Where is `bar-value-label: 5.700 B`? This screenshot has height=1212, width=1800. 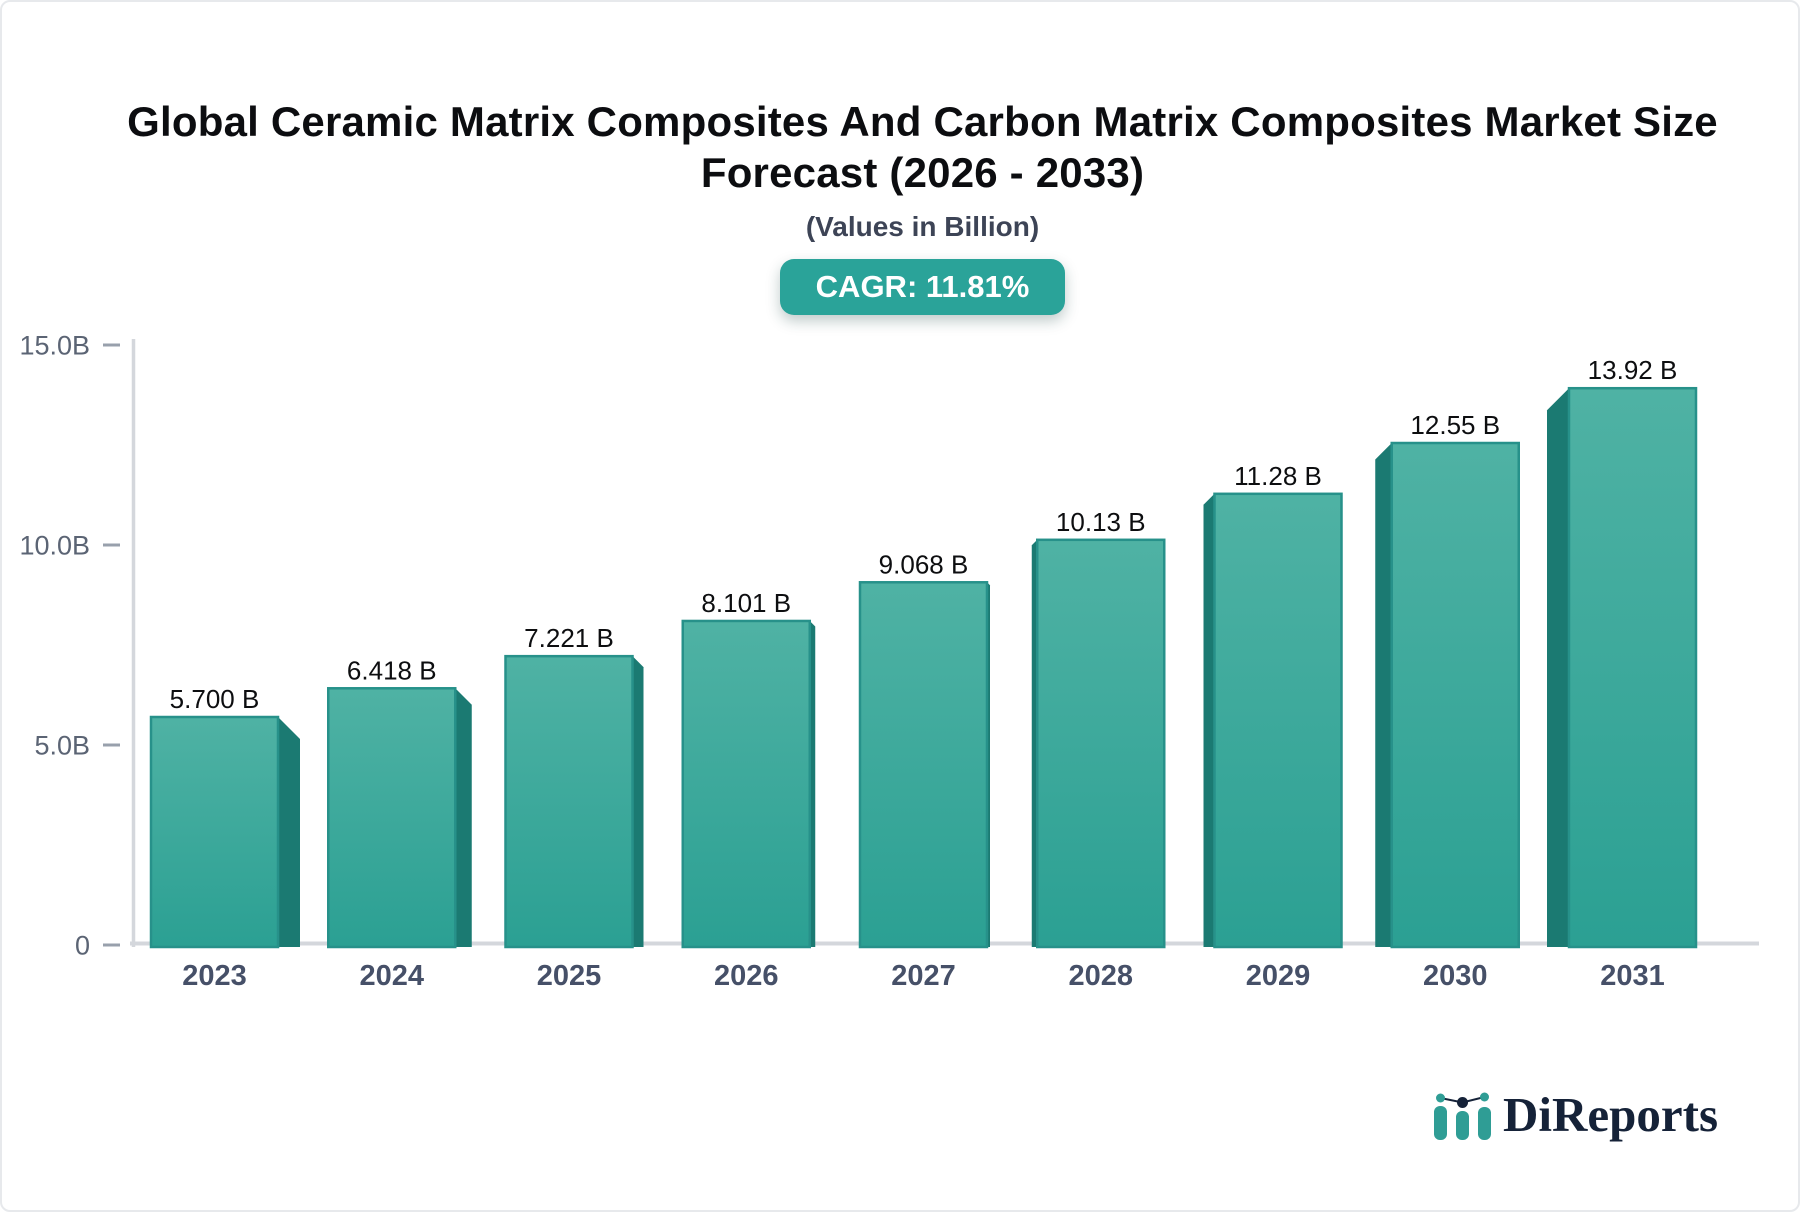
bar-value-label: 5.700 B is located at coordinates (215, 699).